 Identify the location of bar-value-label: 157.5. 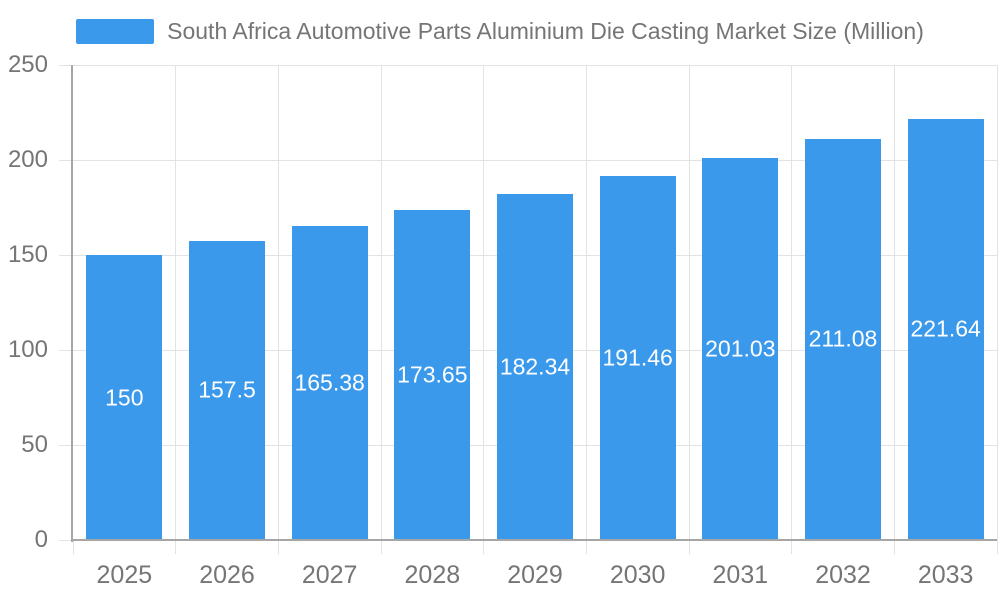
(227, 389).